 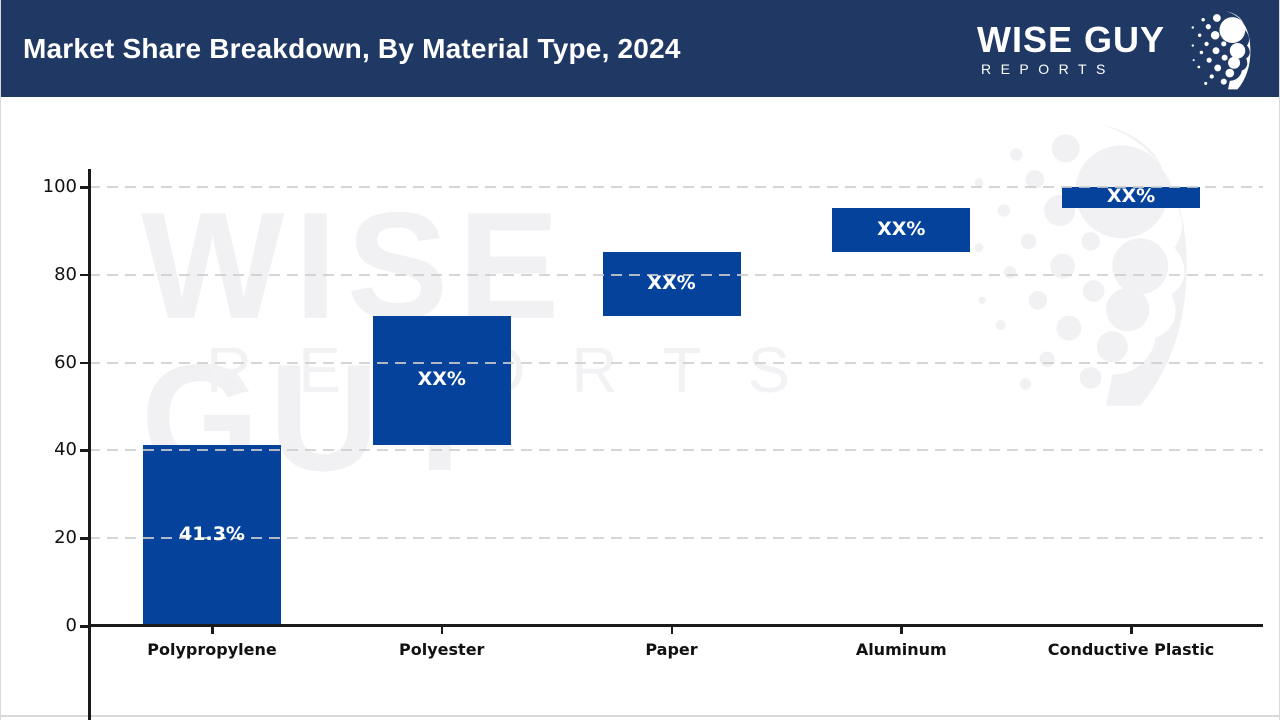 What do you see at coordinates (901, 649) in the screenshot?
I see `x-category-label: Aluminum` at bounding box center [901, 649].